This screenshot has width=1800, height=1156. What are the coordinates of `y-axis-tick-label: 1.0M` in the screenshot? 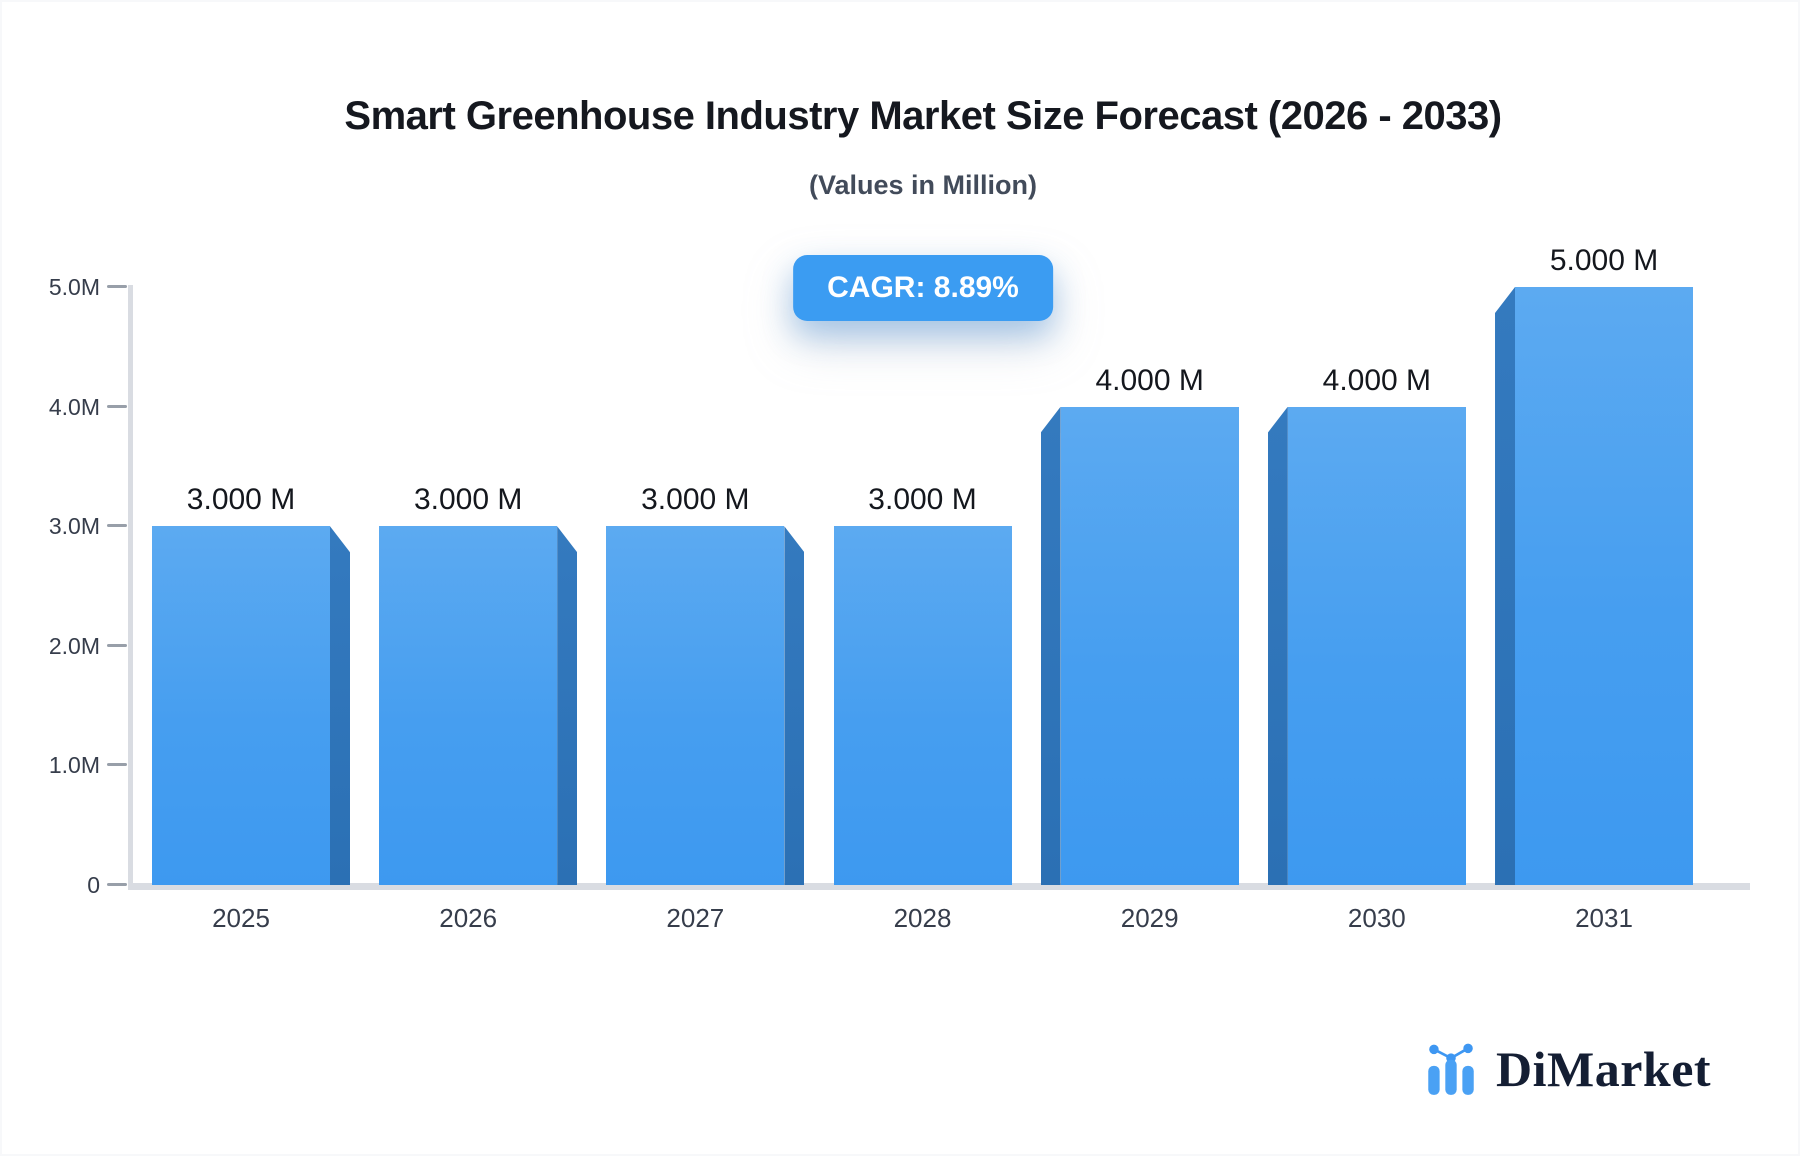 It's located at (74, 765).